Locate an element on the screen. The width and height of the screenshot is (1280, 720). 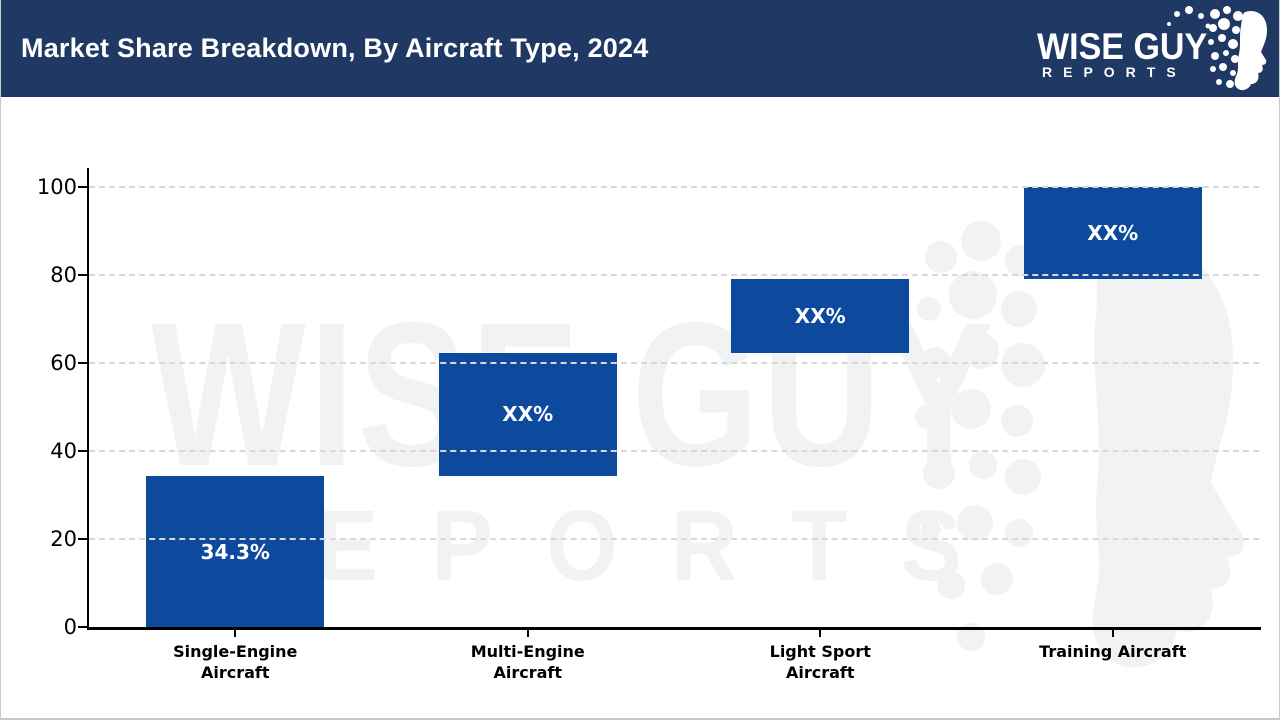
bar-value-label-3: XX% is located at coordinates (1113, 232).